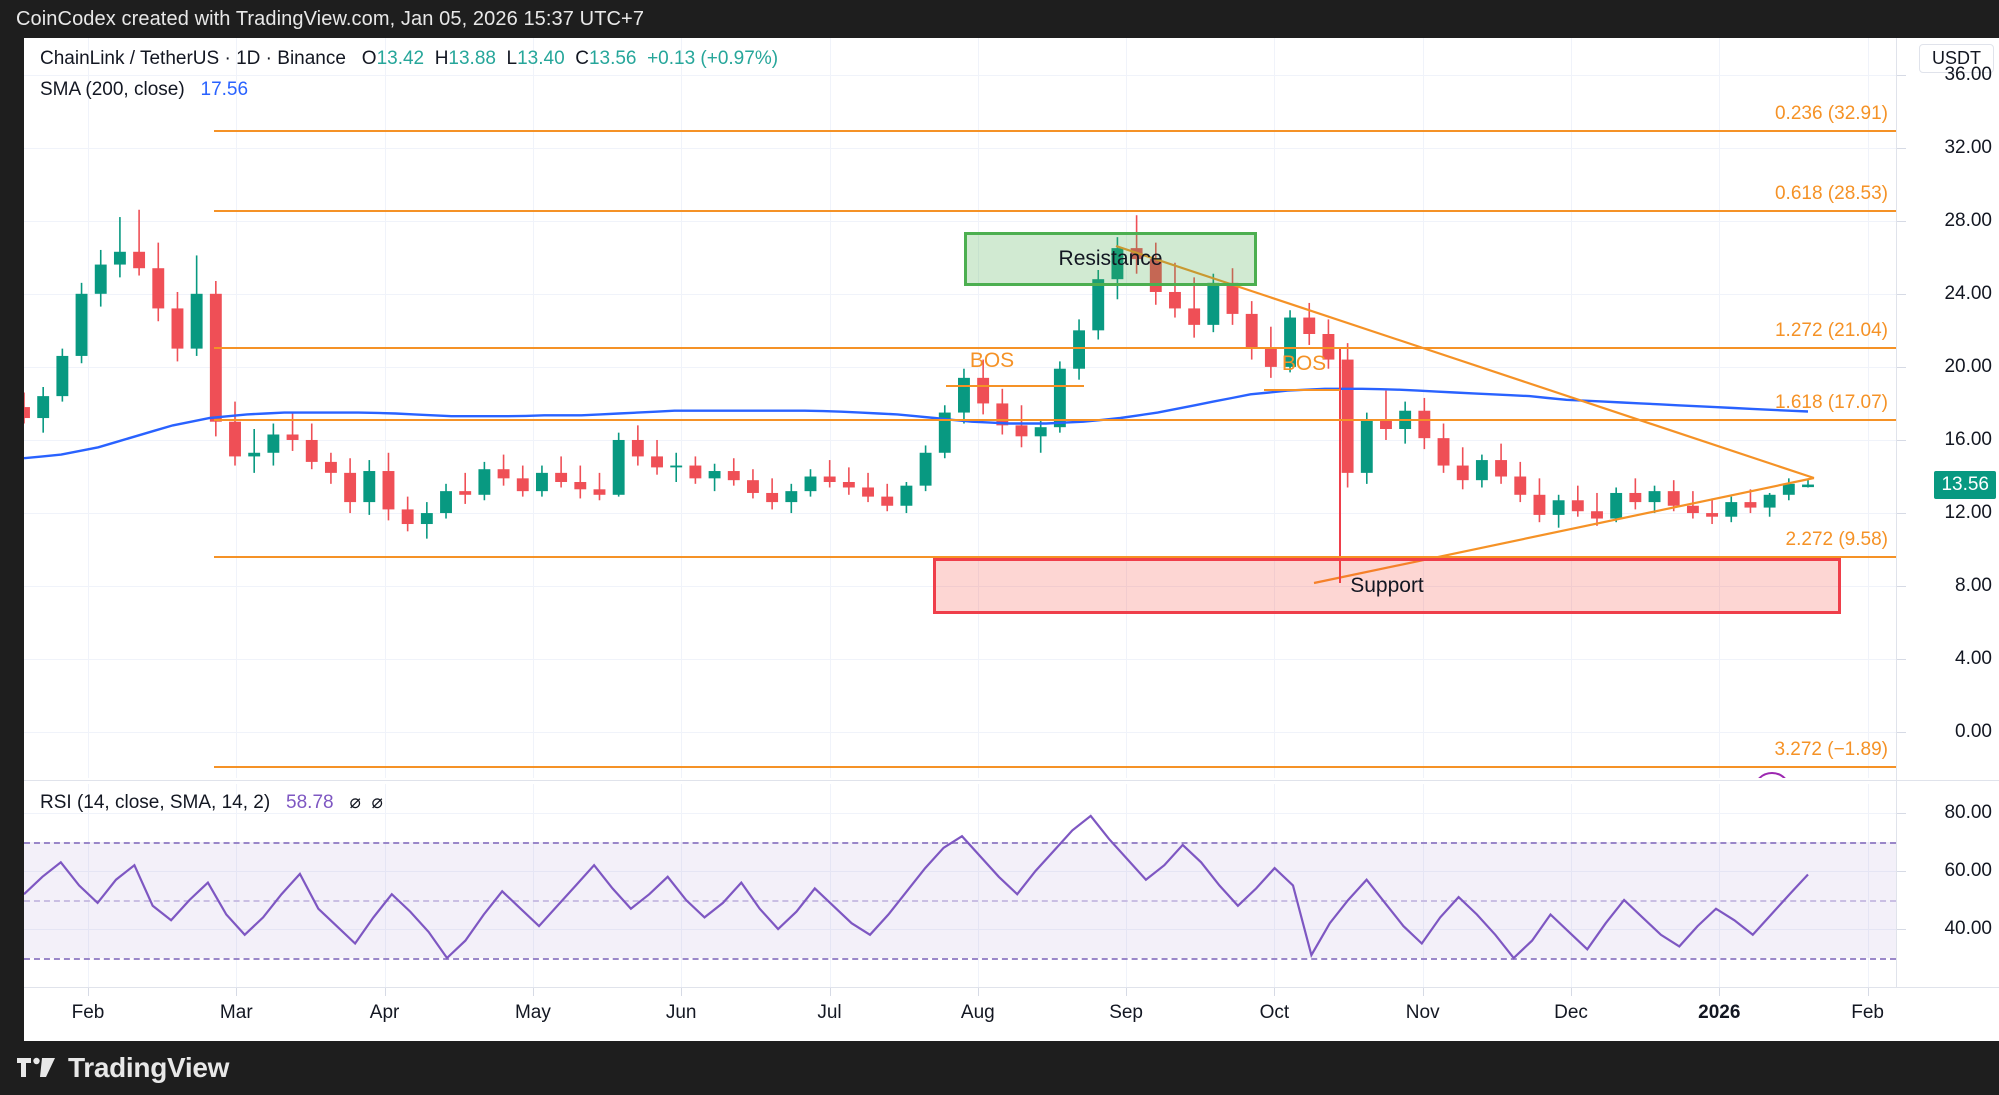  What do you see at coordinates (1968, 870) in the screenshot?
I see `rsi-axis-label: 60.00` at bounding box center [1968, 870].